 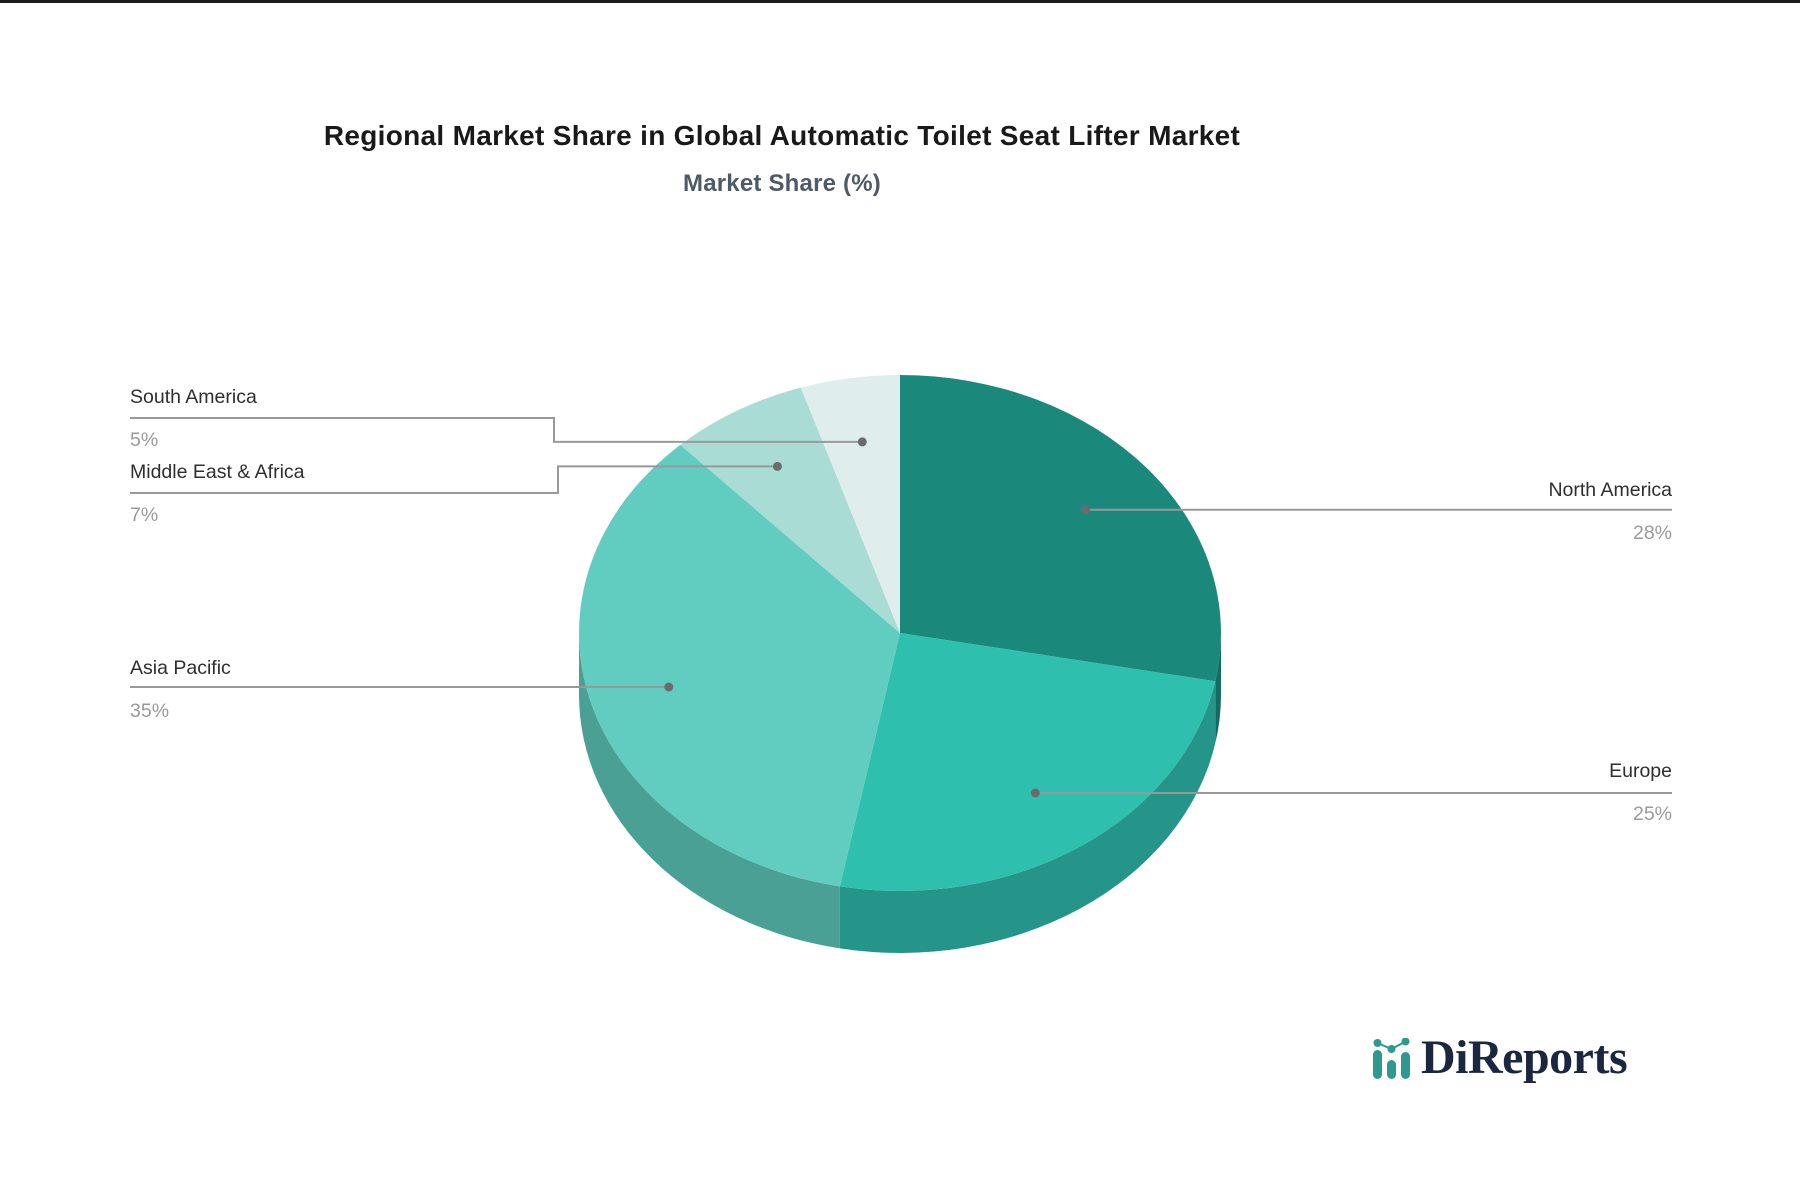 I want to click on direports-logo: DiReports, so click(x=1500, y=1057).